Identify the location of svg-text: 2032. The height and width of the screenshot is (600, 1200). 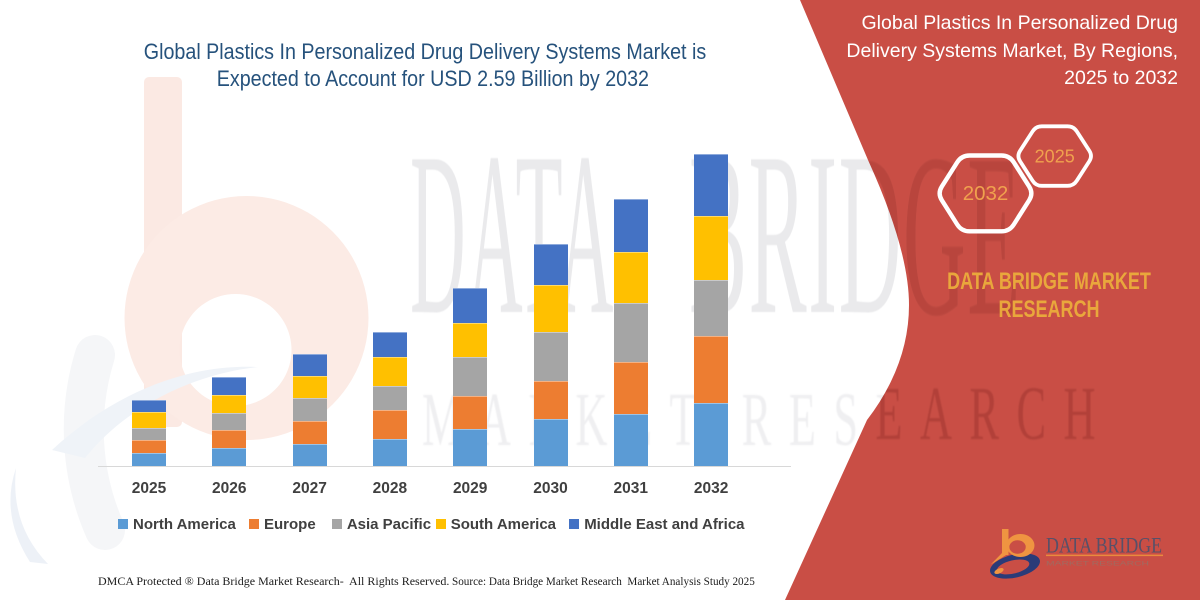
(986, 193).